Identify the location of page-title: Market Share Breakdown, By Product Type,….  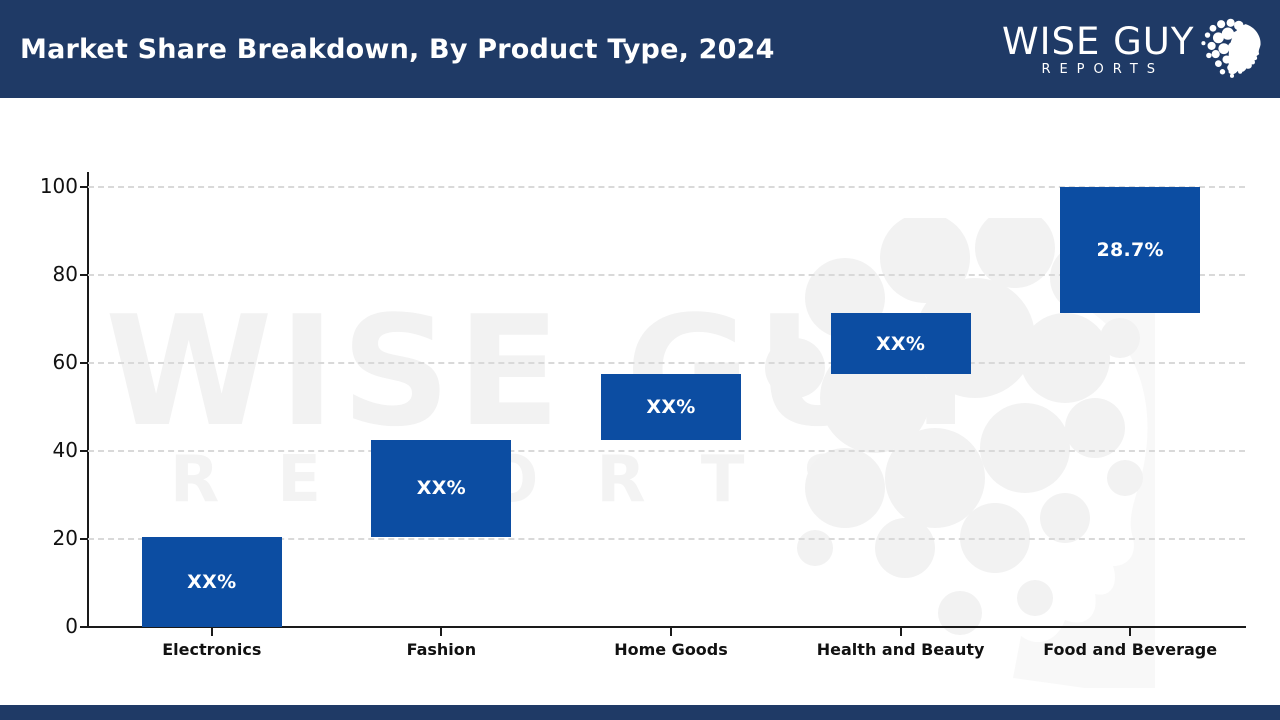
(397, 49).